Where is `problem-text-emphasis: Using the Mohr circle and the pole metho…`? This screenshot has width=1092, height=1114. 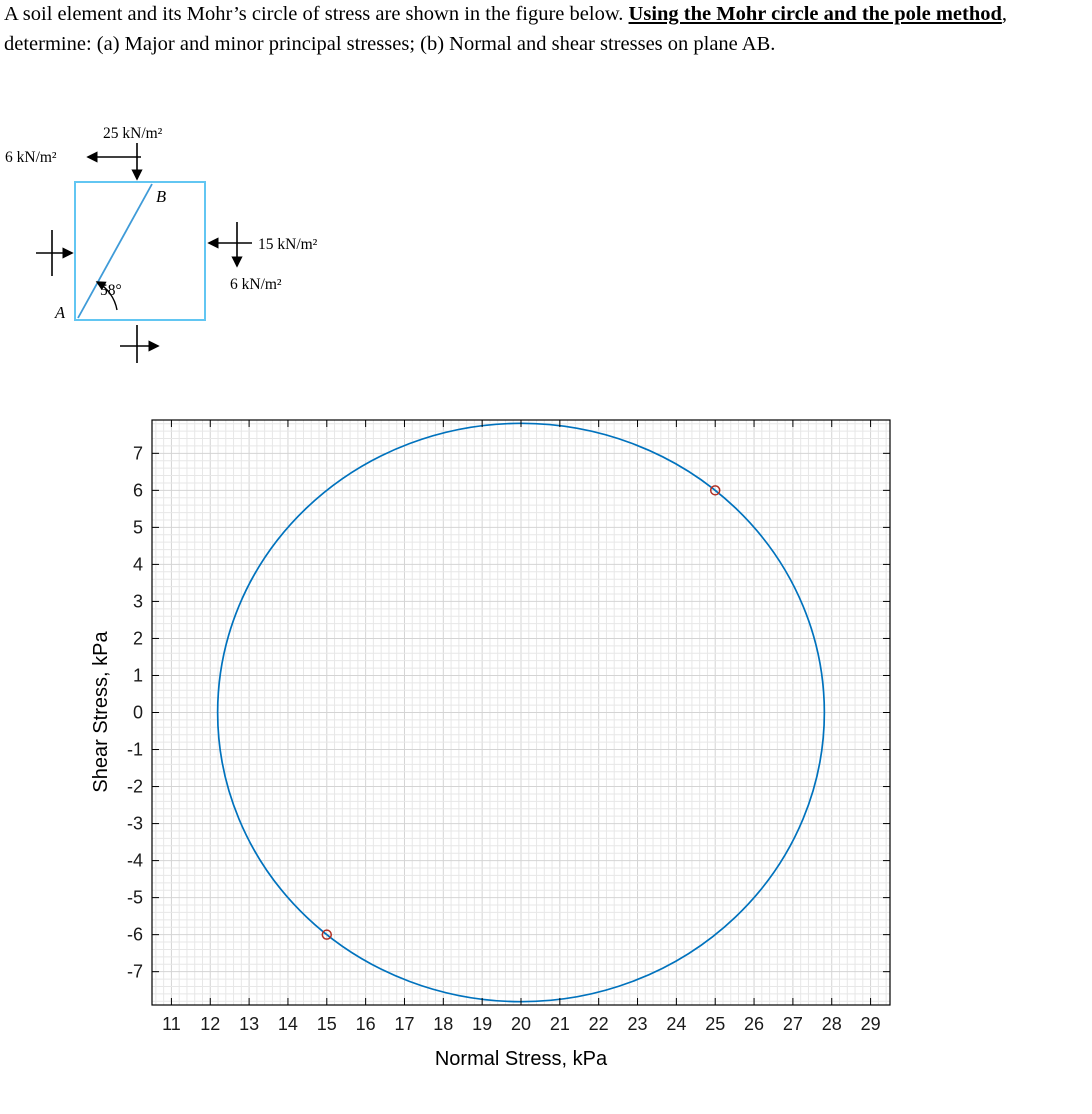
problem-text-emphasis: Using the Mohr circle and the pole metho… is located at coordinates (815, 14).